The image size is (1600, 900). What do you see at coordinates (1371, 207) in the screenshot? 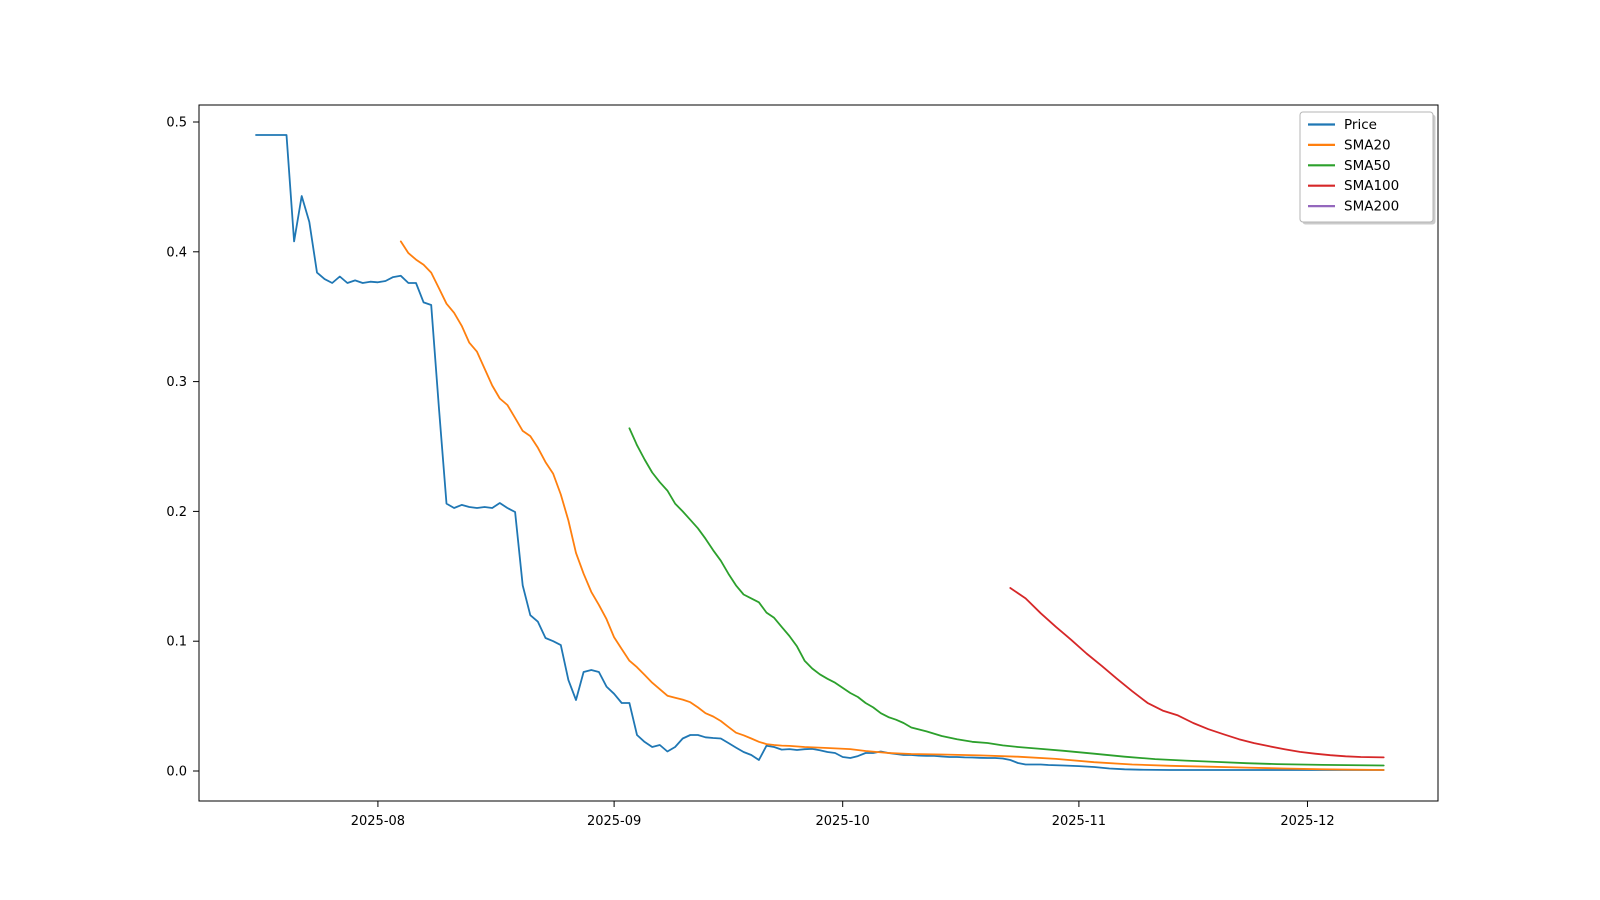
I see `legend-label-sma200: SMA200` at bounding box center [1371, 207].